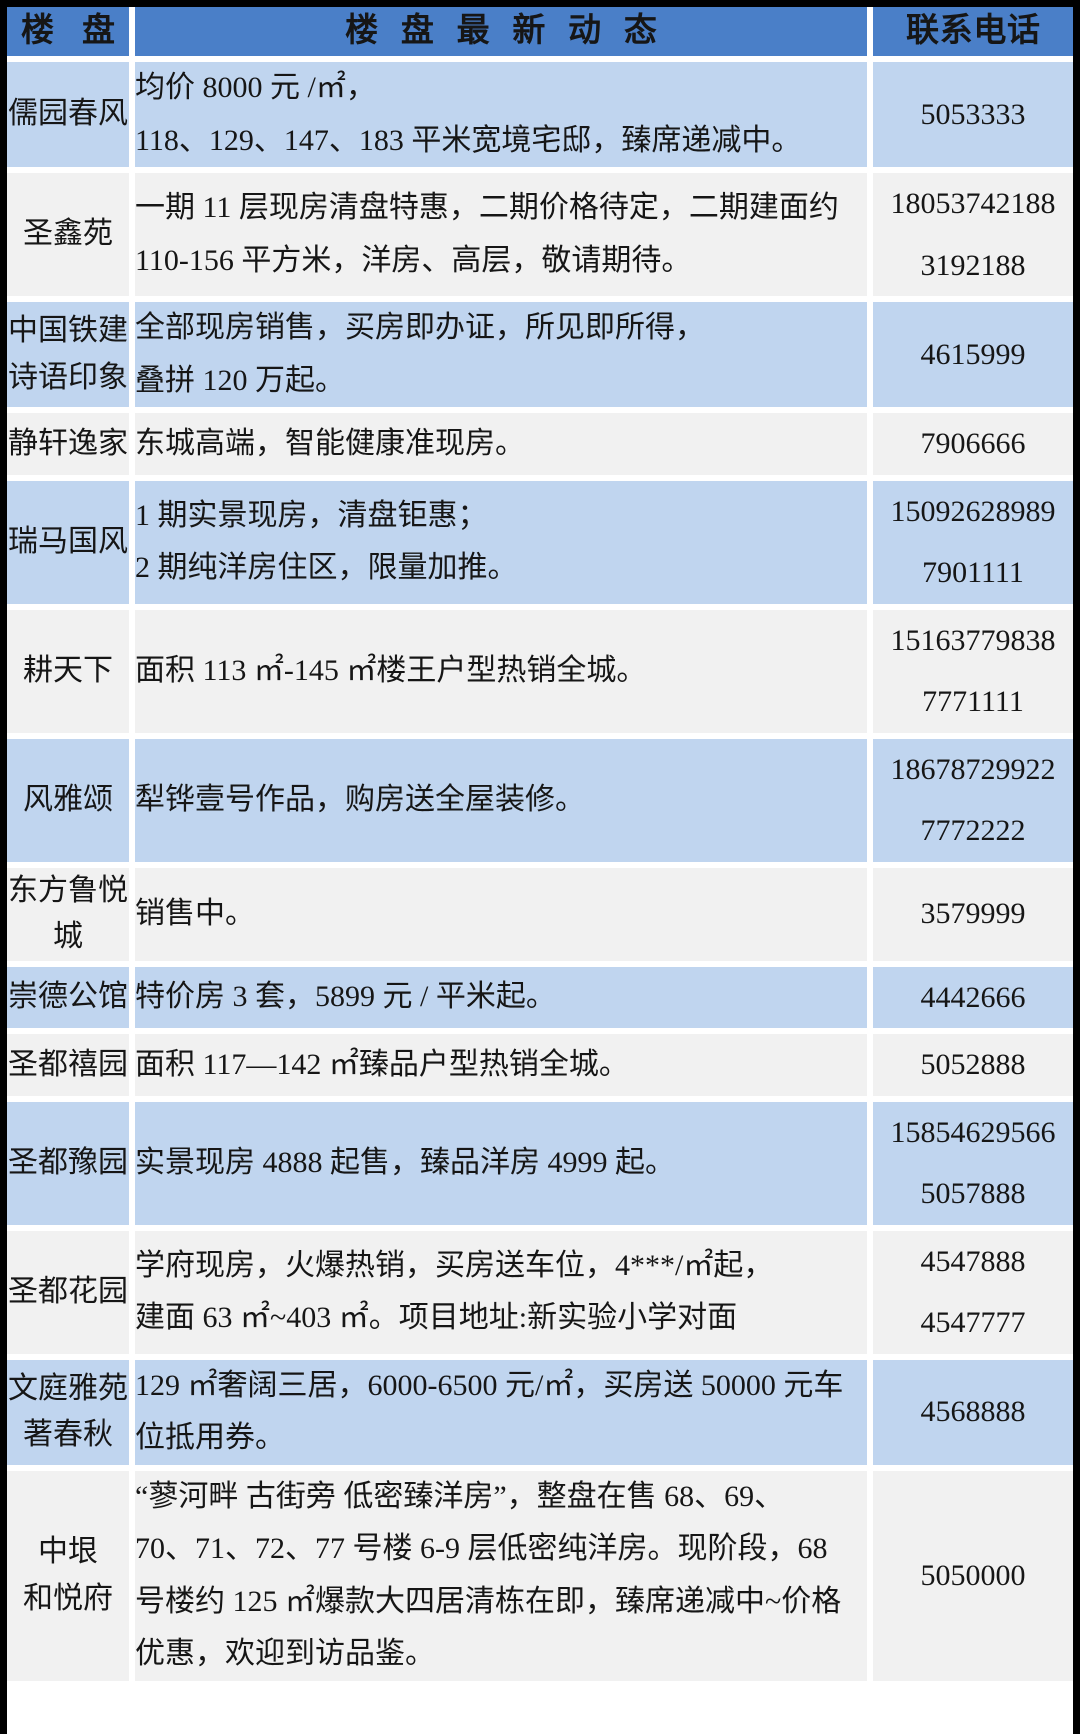  I want to click on cell-latest-update: 特价房 3 套，5899 元 / 平米起。, so click(504, 1000).